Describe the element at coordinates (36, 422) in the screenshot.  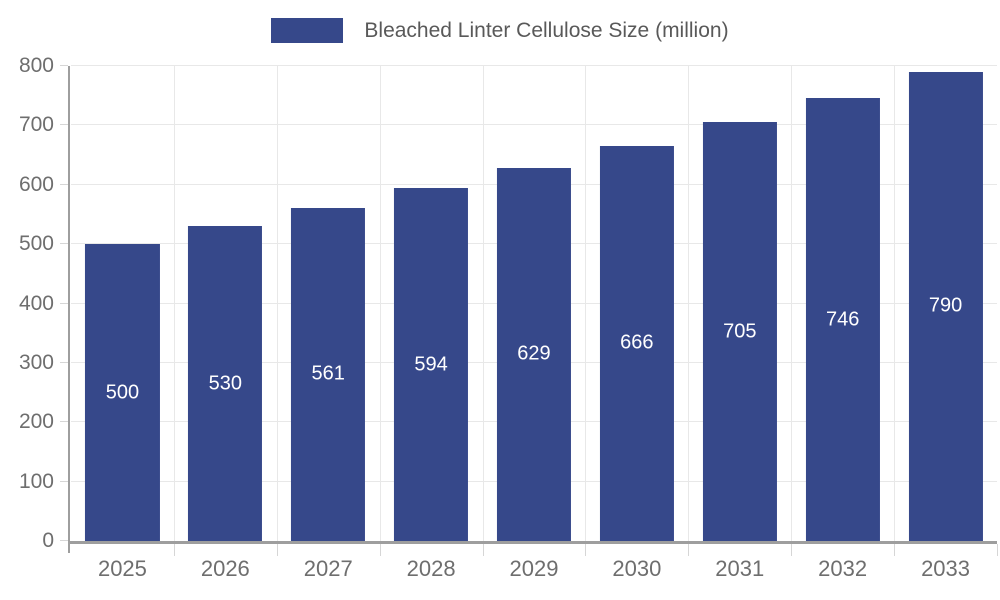
I see `y-axis-tick-label: 200` at that location.